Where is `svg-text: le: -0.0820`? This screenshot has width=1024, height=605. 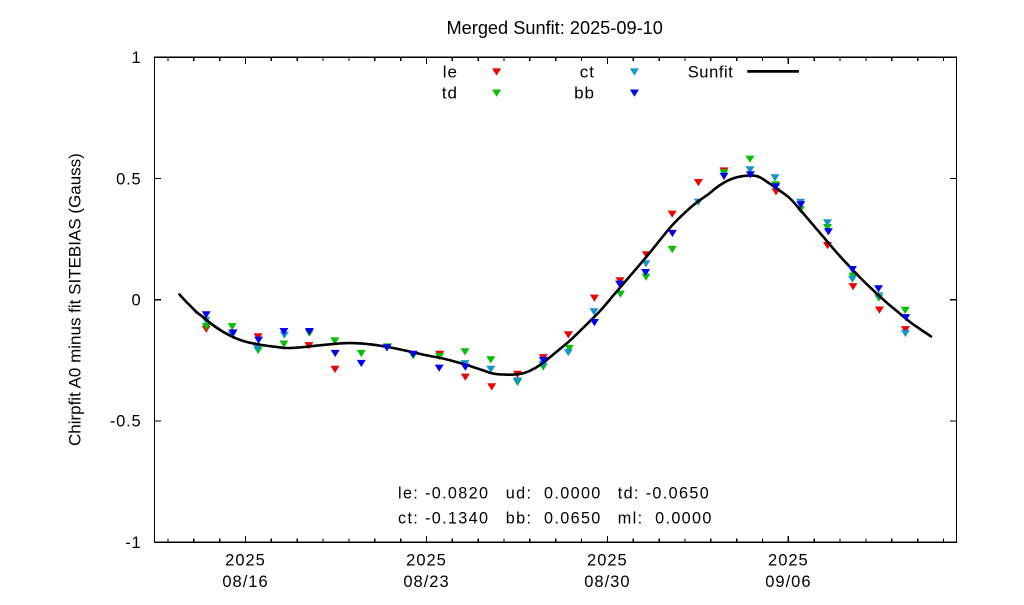
svg-text: le: -0.0820 is located at coordinates (443, 494).